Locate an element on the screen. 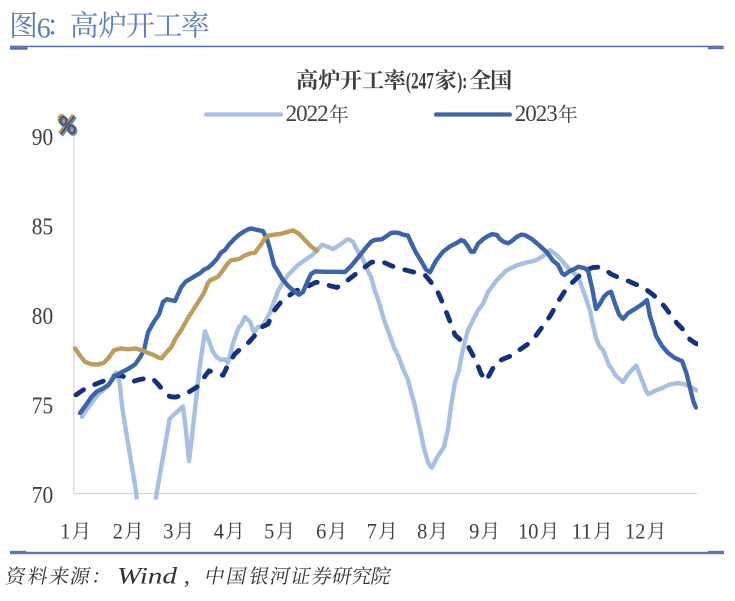 The image size is (735, 601). svg-text: 5 is located at coordinates (269, 530).